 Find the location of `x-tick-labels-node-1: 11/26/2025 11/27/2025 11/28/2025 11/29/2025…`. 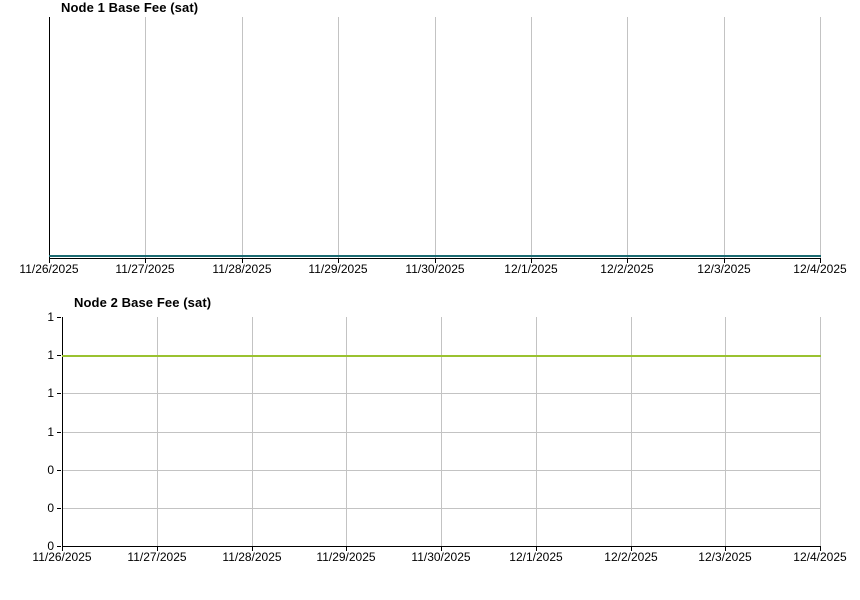

x-tick-labels-node-1: 11/26/2025 11/27/2025 11/28/2025 11/29/2025… is located at coordinates (430, 272).